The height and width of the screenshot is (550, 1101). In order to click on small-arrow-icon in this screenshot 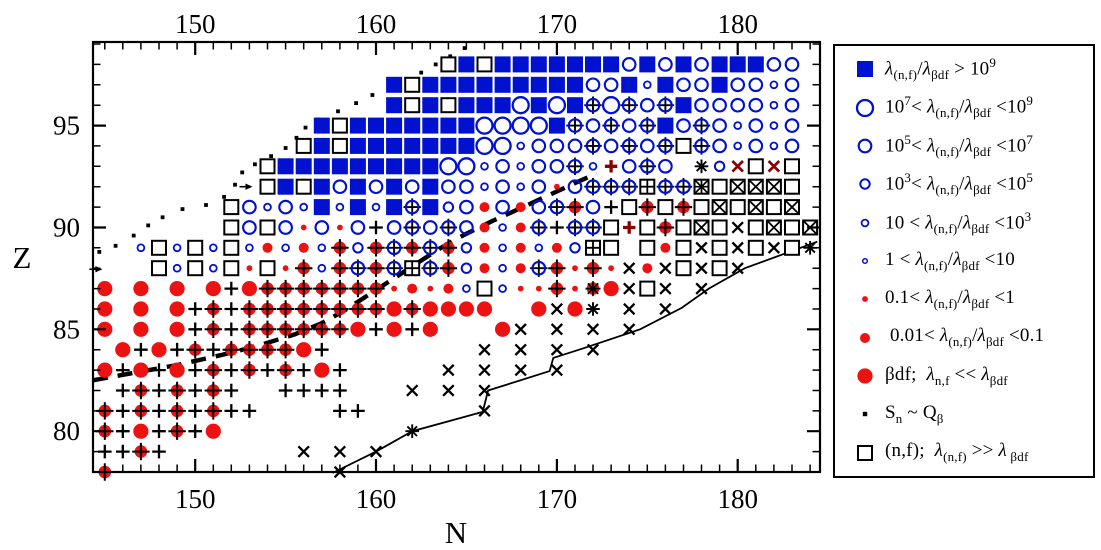, I will do `click(96, 269)`.